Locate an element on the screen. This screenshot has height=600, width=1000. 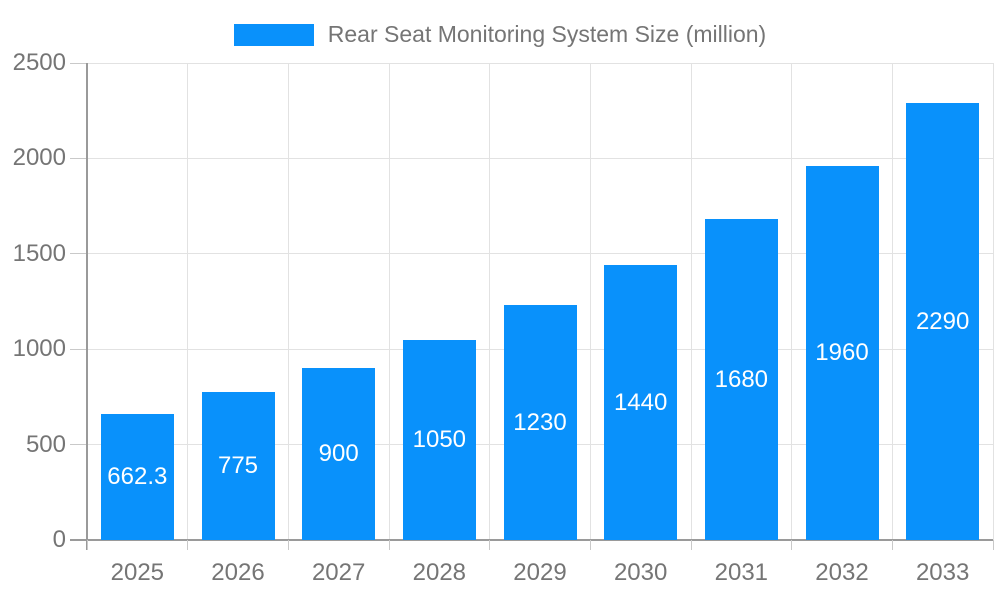
bar-2025: 662.3 is located at coordinates (137, 476).